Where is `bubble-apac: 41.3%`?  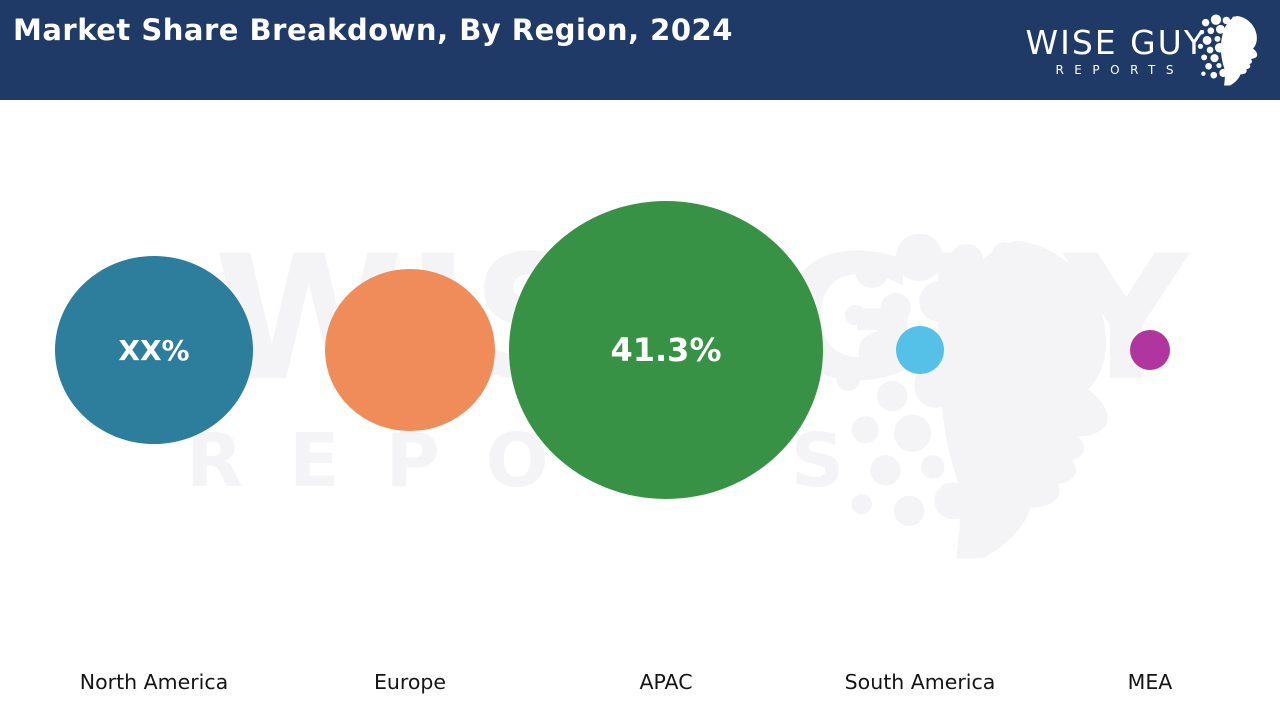 bubble-apac: 41.3% is located at coordinates (666, 350).